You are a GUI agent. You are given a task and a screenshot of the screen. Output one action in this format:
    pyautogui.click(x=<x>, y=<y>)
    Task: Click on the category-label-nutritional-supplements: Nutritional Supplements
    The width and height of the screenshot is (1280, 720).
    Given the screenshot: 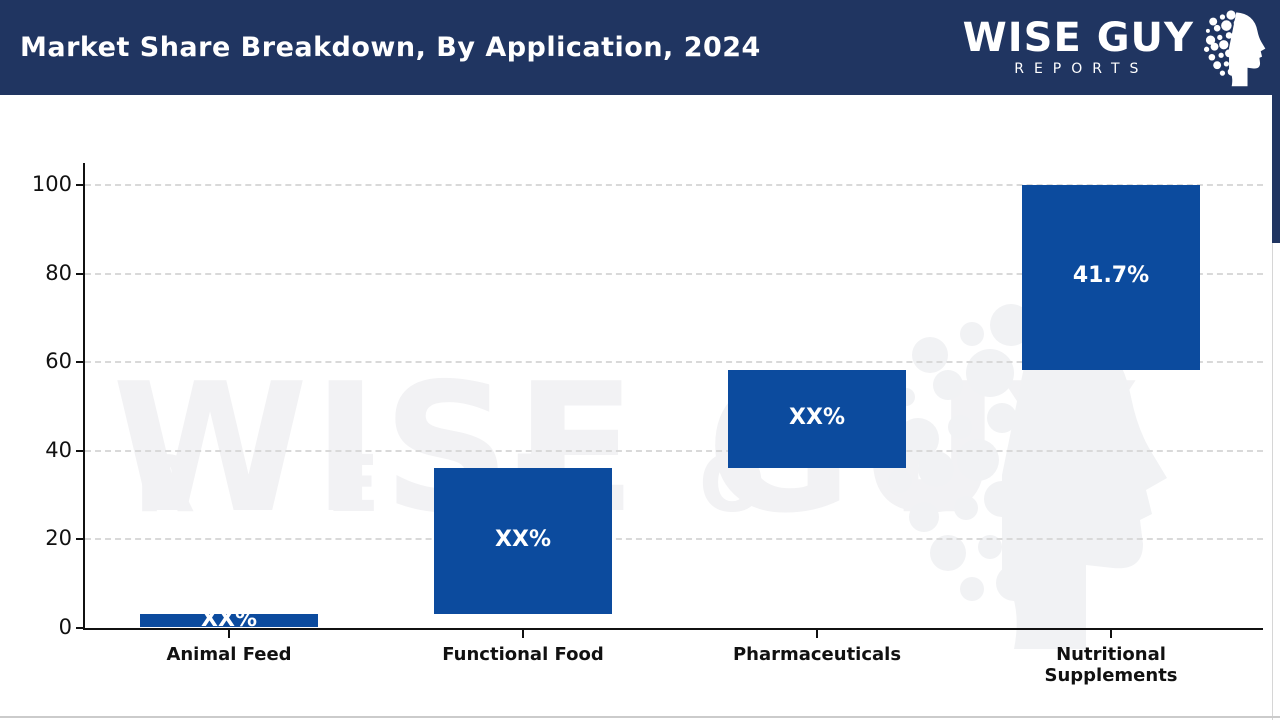 What is the action you would take?
    pyautogui.click(x=1111, y=664)
    